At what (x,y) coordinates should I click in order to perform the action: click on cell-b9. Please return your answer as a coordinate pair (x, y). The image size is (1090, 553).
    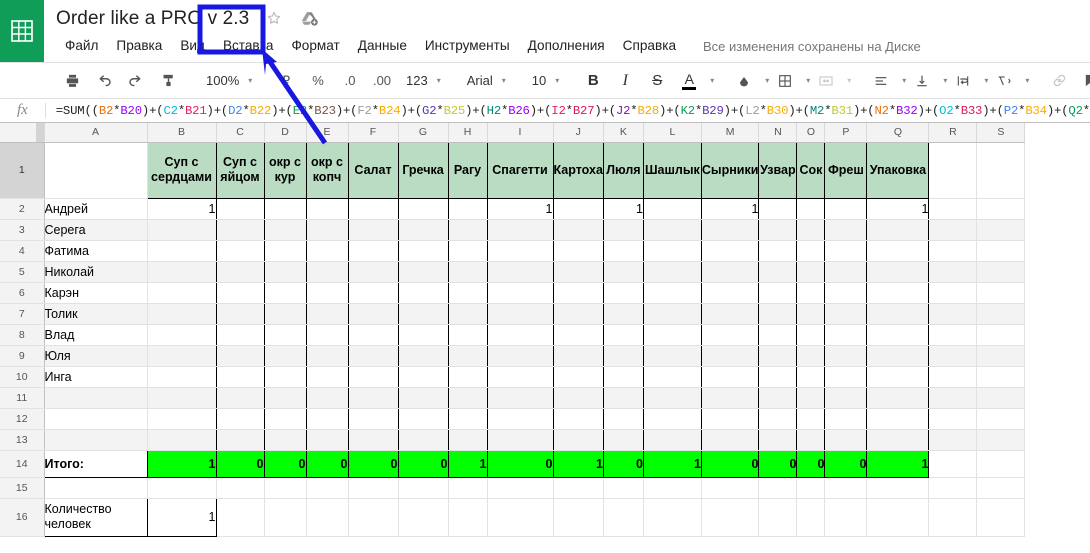
    Looking at the image, I should click on (181, 356).